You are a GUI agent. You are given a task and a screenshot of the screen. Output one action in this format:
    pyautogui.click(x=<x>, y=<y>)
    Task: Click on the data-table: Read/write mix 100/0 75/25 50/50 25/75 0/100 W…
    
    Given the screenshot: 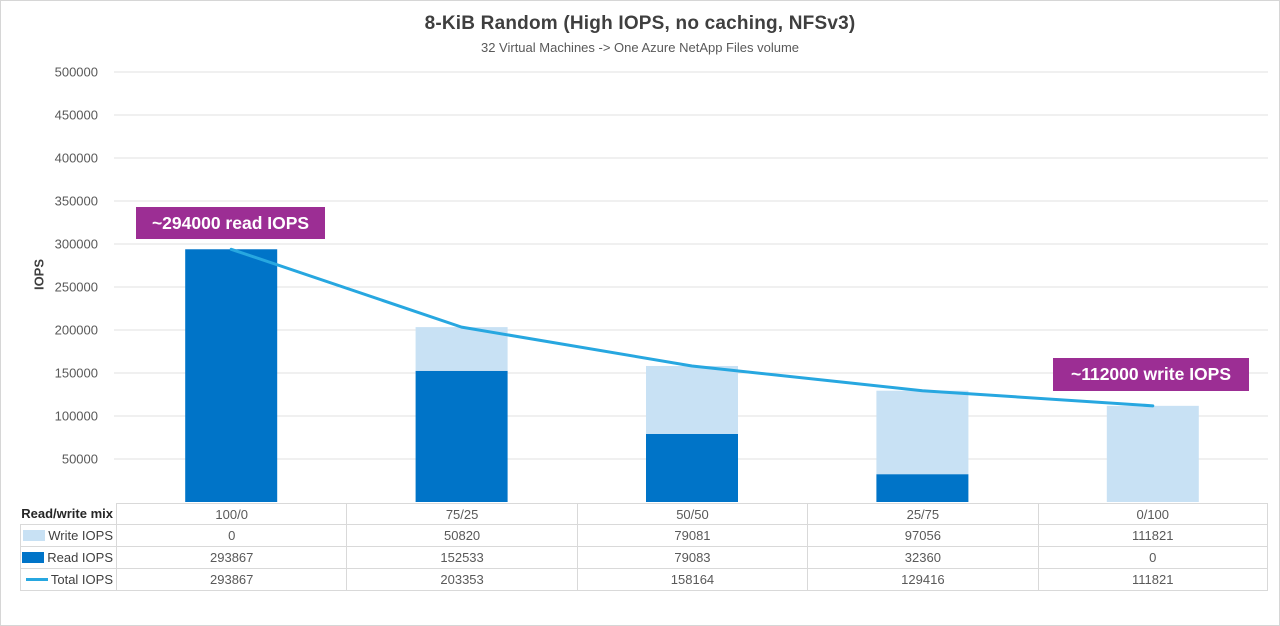 What is the action you would take?
    pyautogui.click(x=644, y=547)
    